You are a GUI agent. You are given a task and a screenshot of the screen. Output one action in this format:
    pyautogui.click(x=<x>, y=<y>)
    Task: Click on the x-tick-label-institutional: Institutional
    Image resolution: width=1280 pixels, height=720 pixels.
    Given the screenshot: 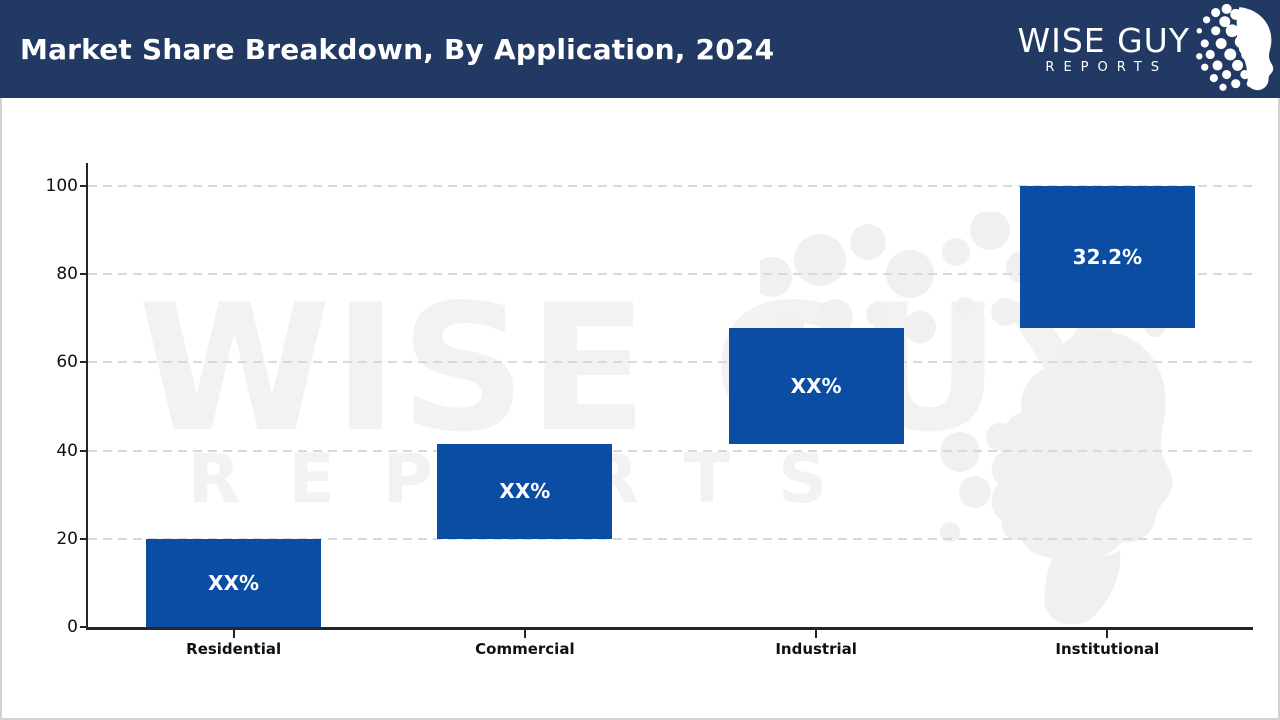 What is the action you would take?
    pyautogui.click(x=1107, y=649)
    